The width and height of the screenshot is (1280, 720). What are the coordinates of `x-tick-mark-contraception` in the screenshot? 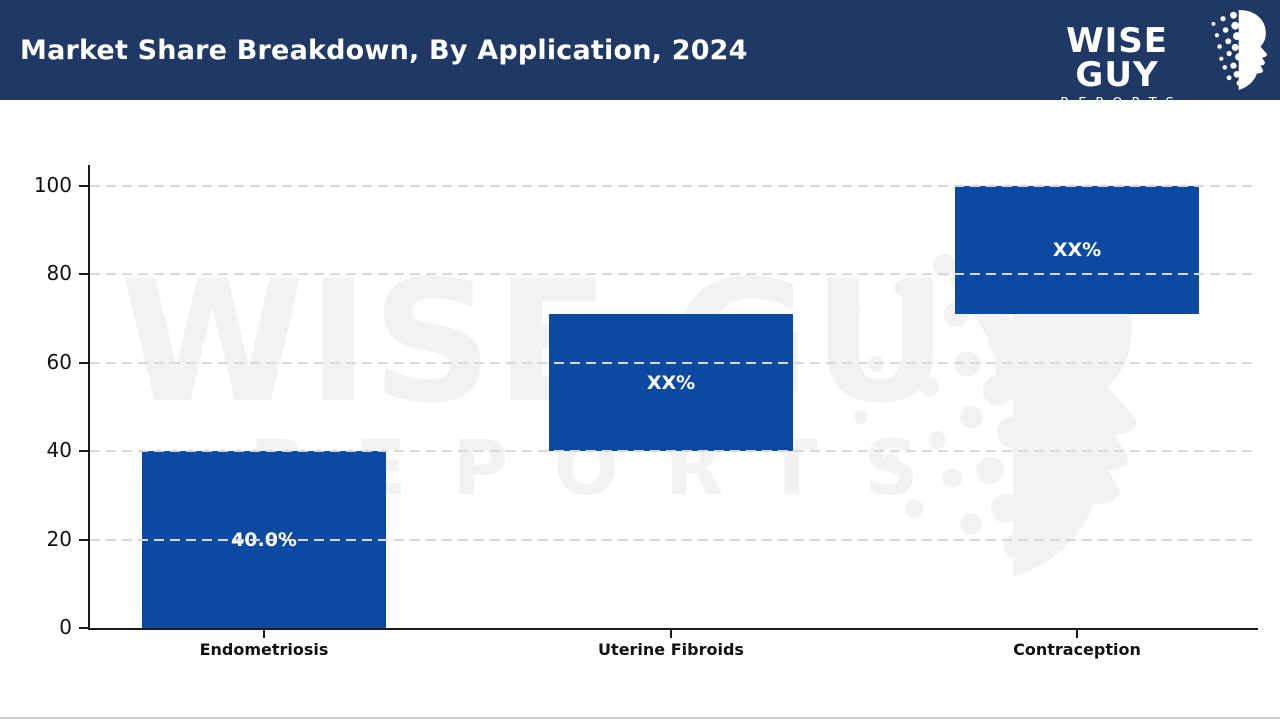 It's located at (1077, 634).